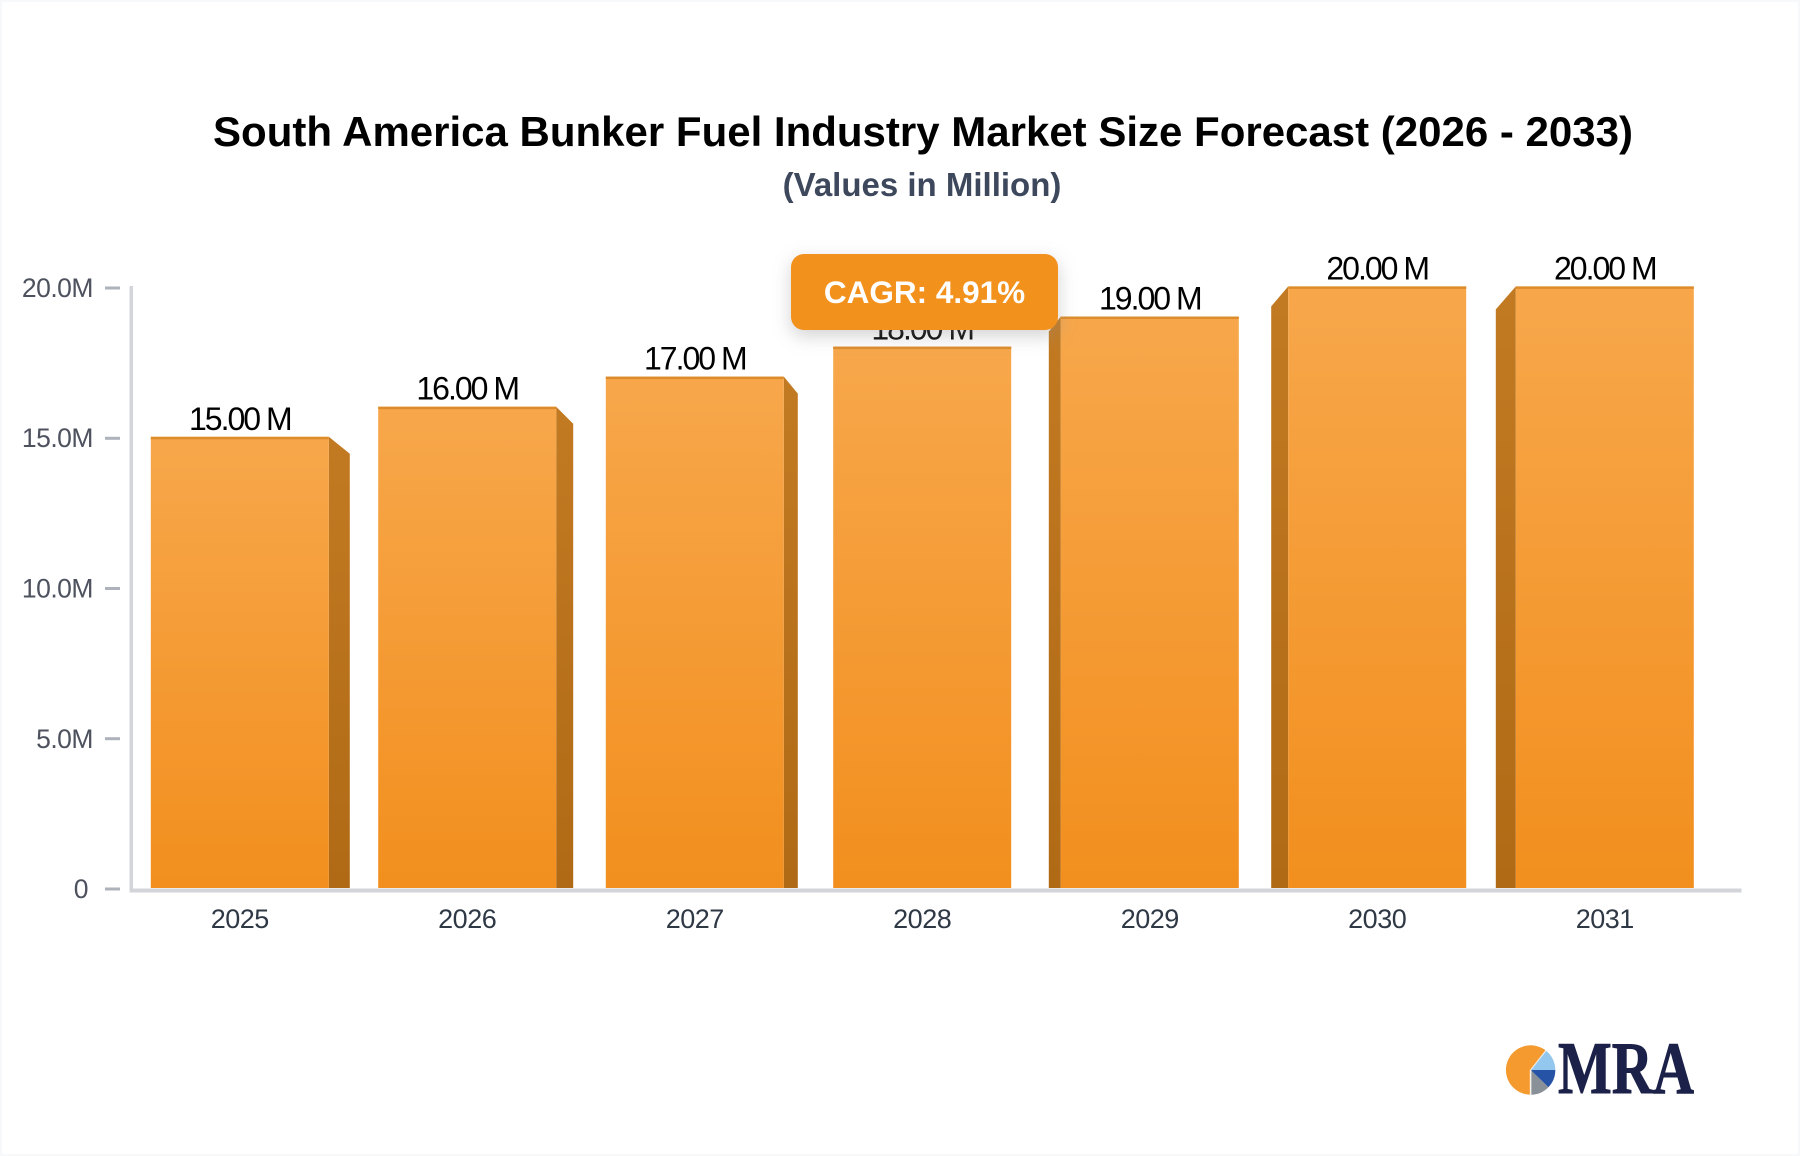  Describe the element at coordinates (1150, 919) in the screenshot. I see `svg-text: 2029` at that location.